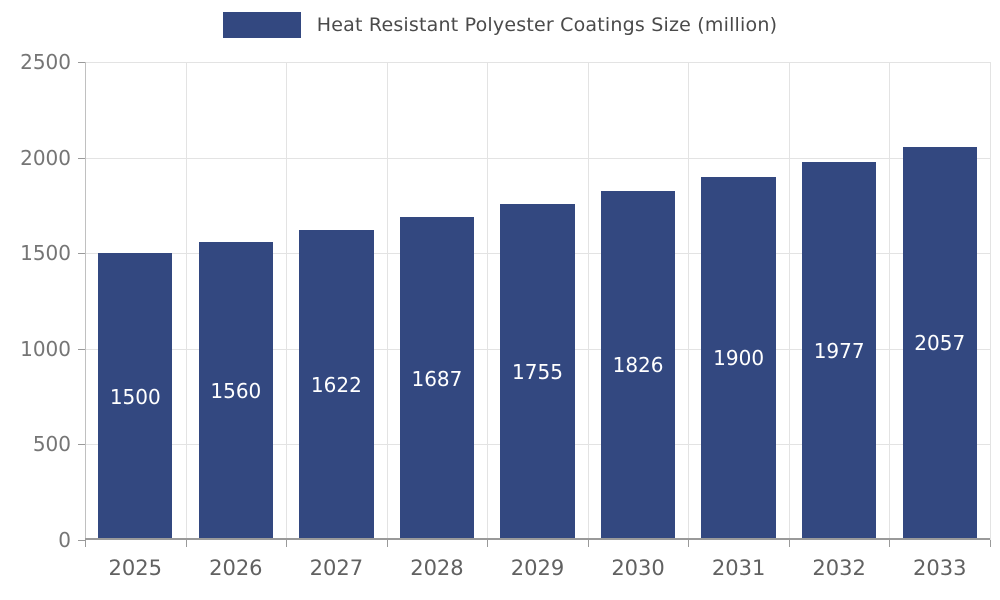  I want to click on x-tick-label: 2032, so click(839, 568).